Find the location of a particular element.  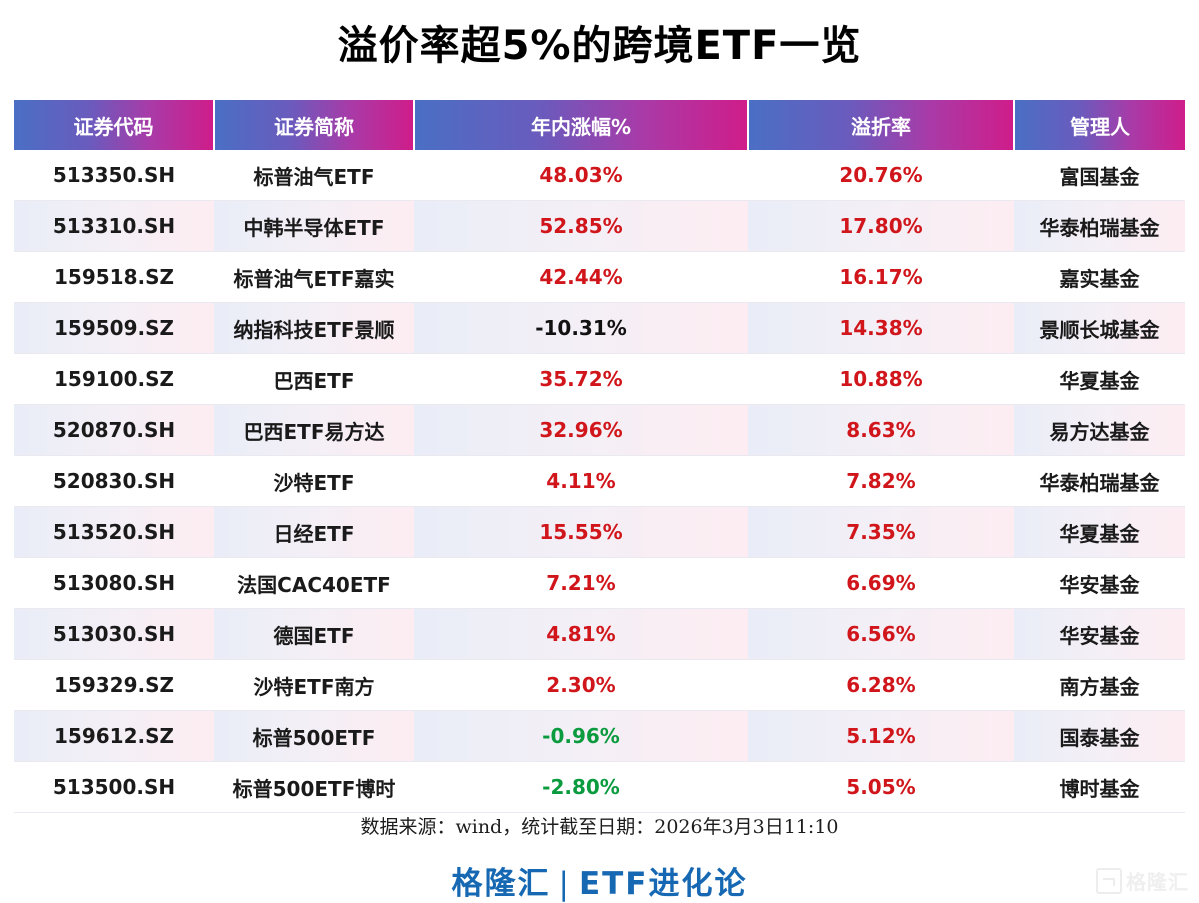

table-row: 513080.SH 法国CAC40ETF 7.21% 6.69% 华安基金 is located at coordinates (599, 583).